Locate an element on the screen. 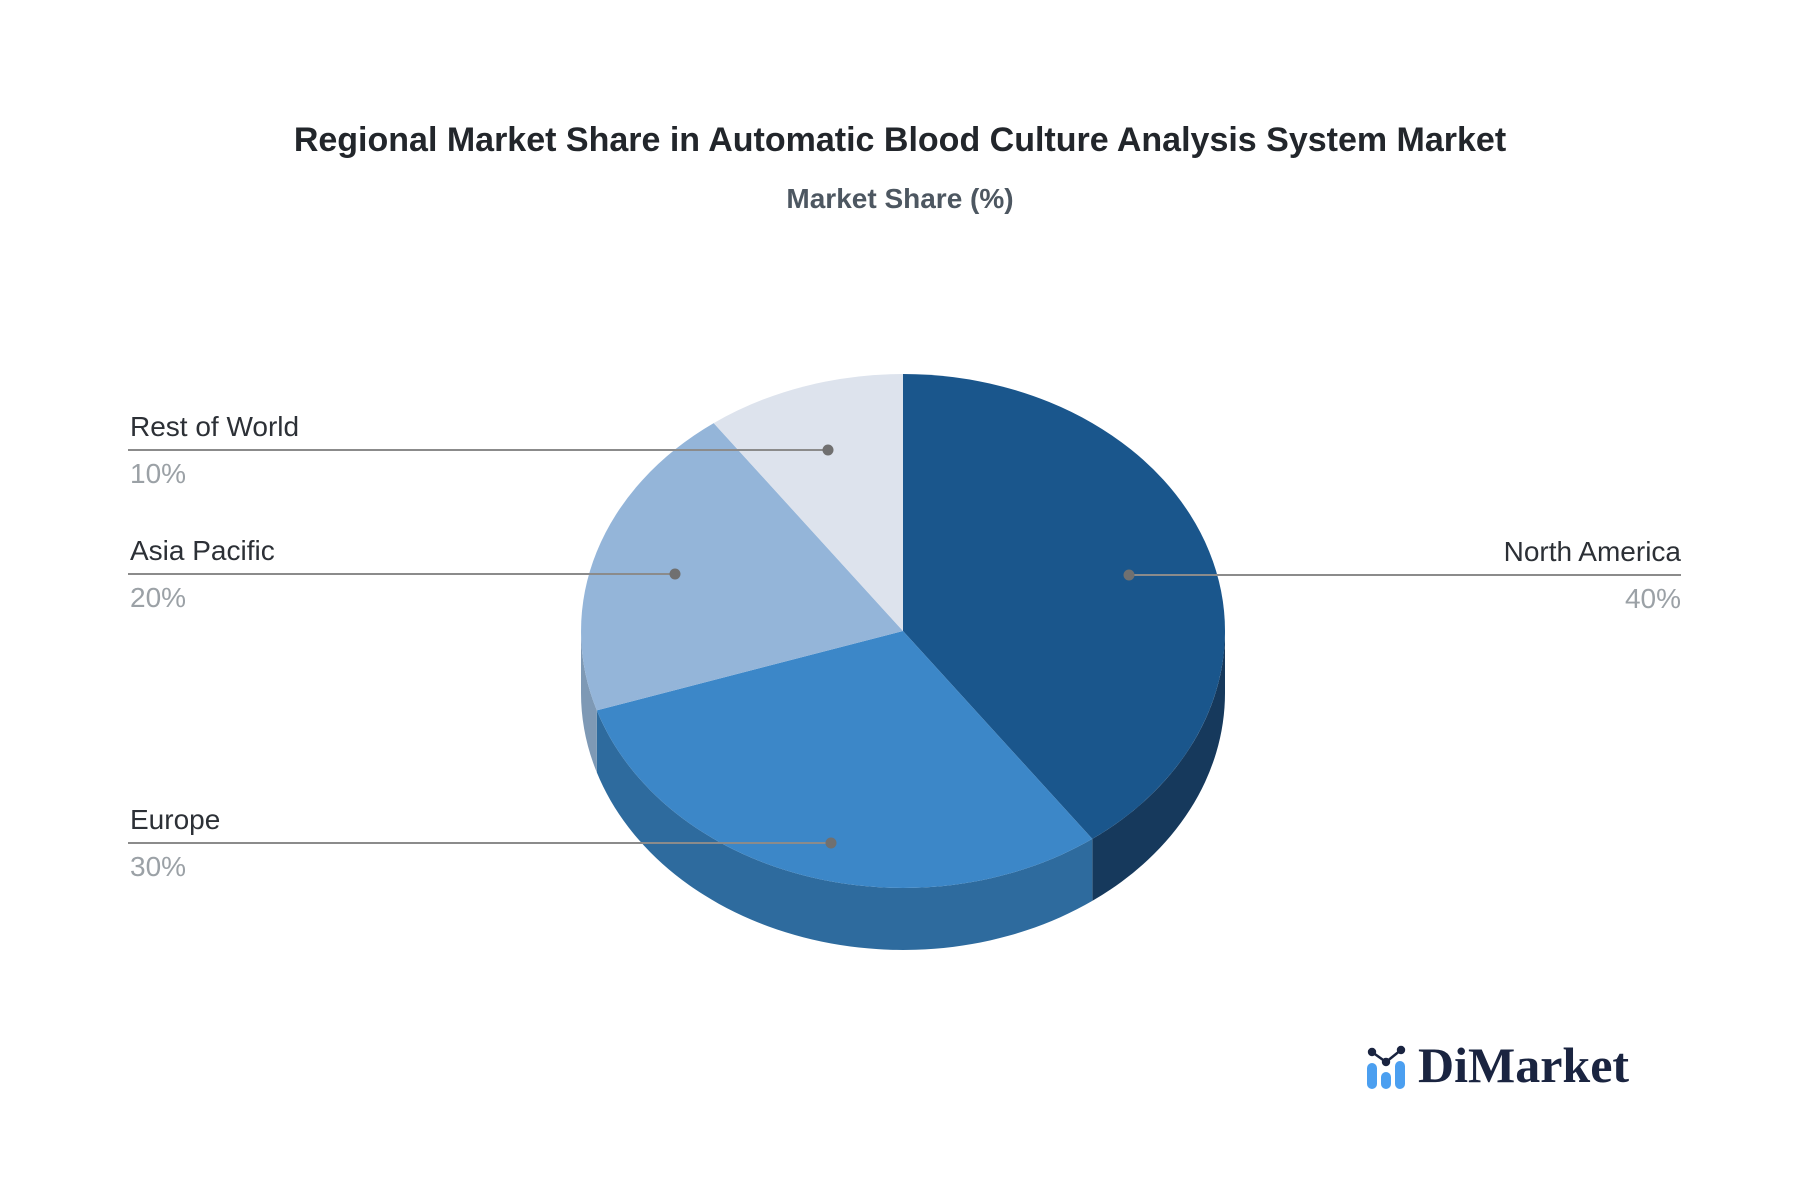  pie-slice-asia-pacific is located at coordinates (742, 567).